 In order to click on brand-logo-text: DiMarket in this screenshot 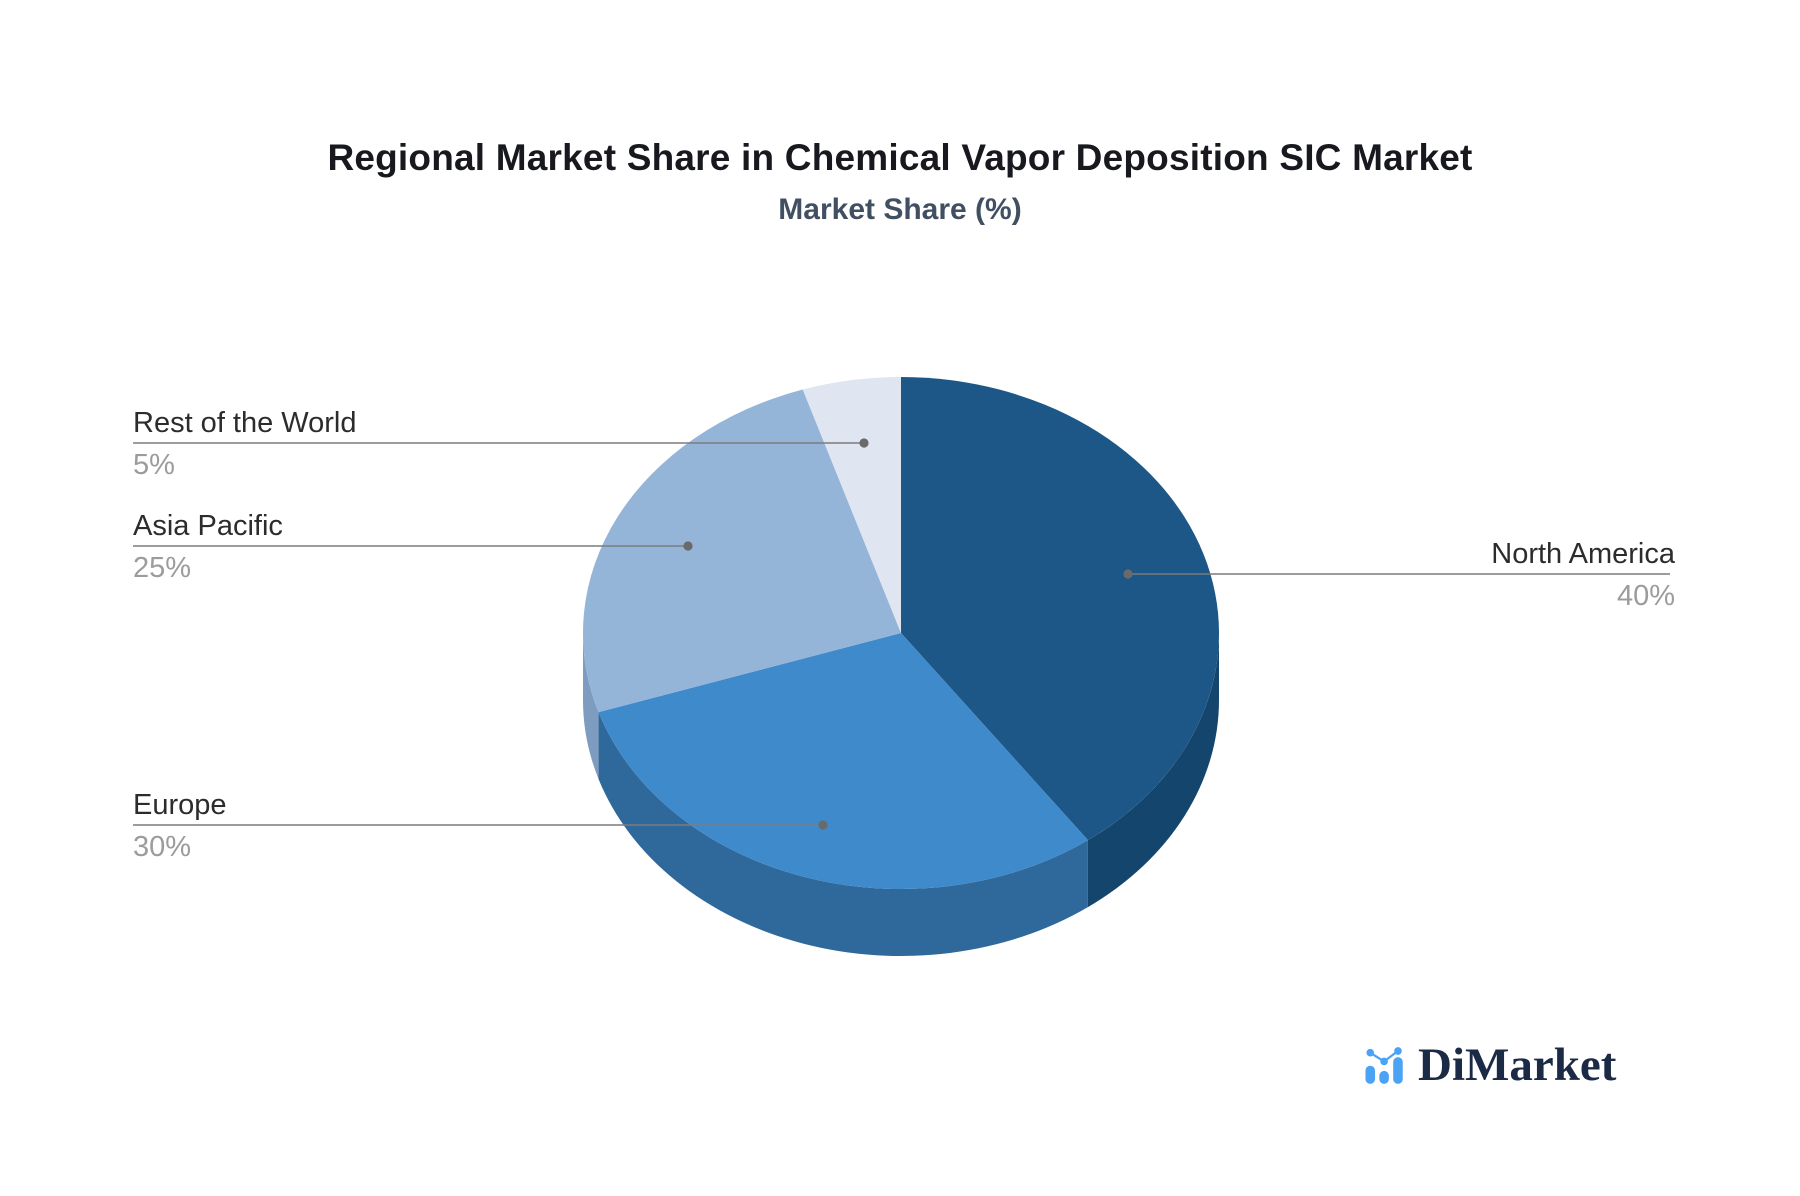, I will do `click(1517, 1065)`.